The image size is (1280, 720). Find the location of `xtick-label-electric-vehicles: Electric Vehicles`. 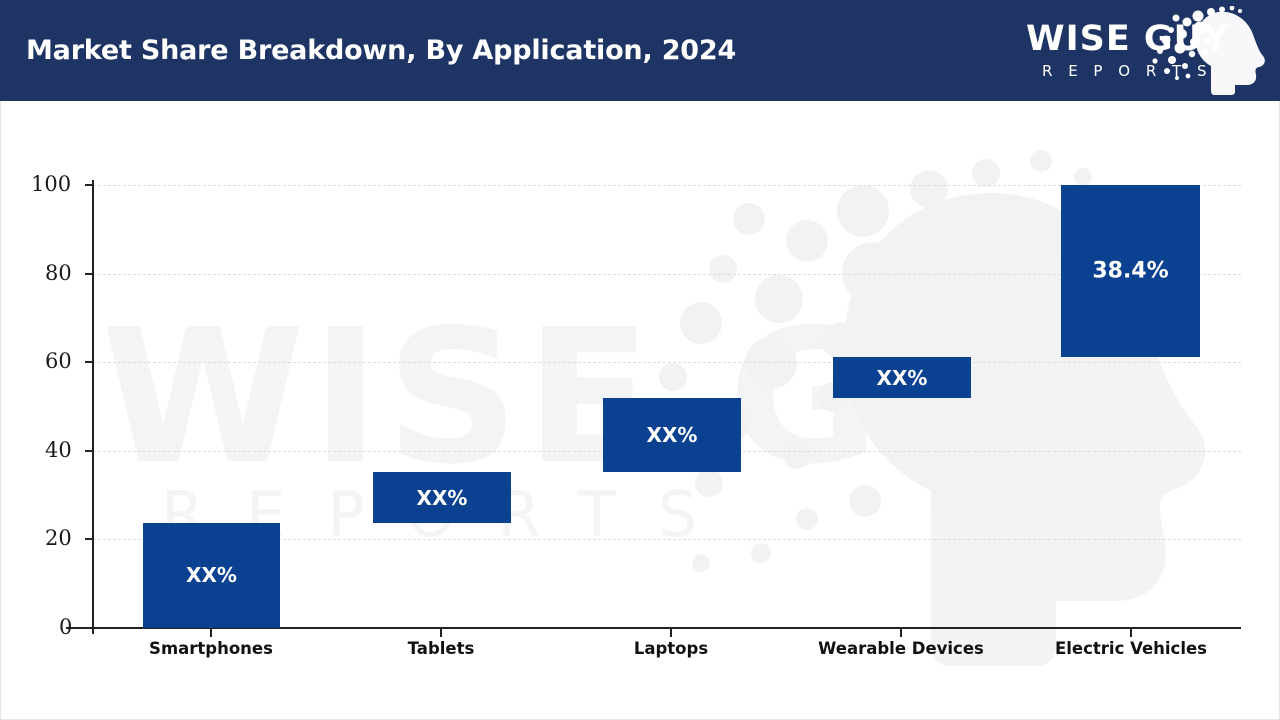

xtick-label-electric-vehicles: Electric Vehicles is located at coordinates (1131, 648).